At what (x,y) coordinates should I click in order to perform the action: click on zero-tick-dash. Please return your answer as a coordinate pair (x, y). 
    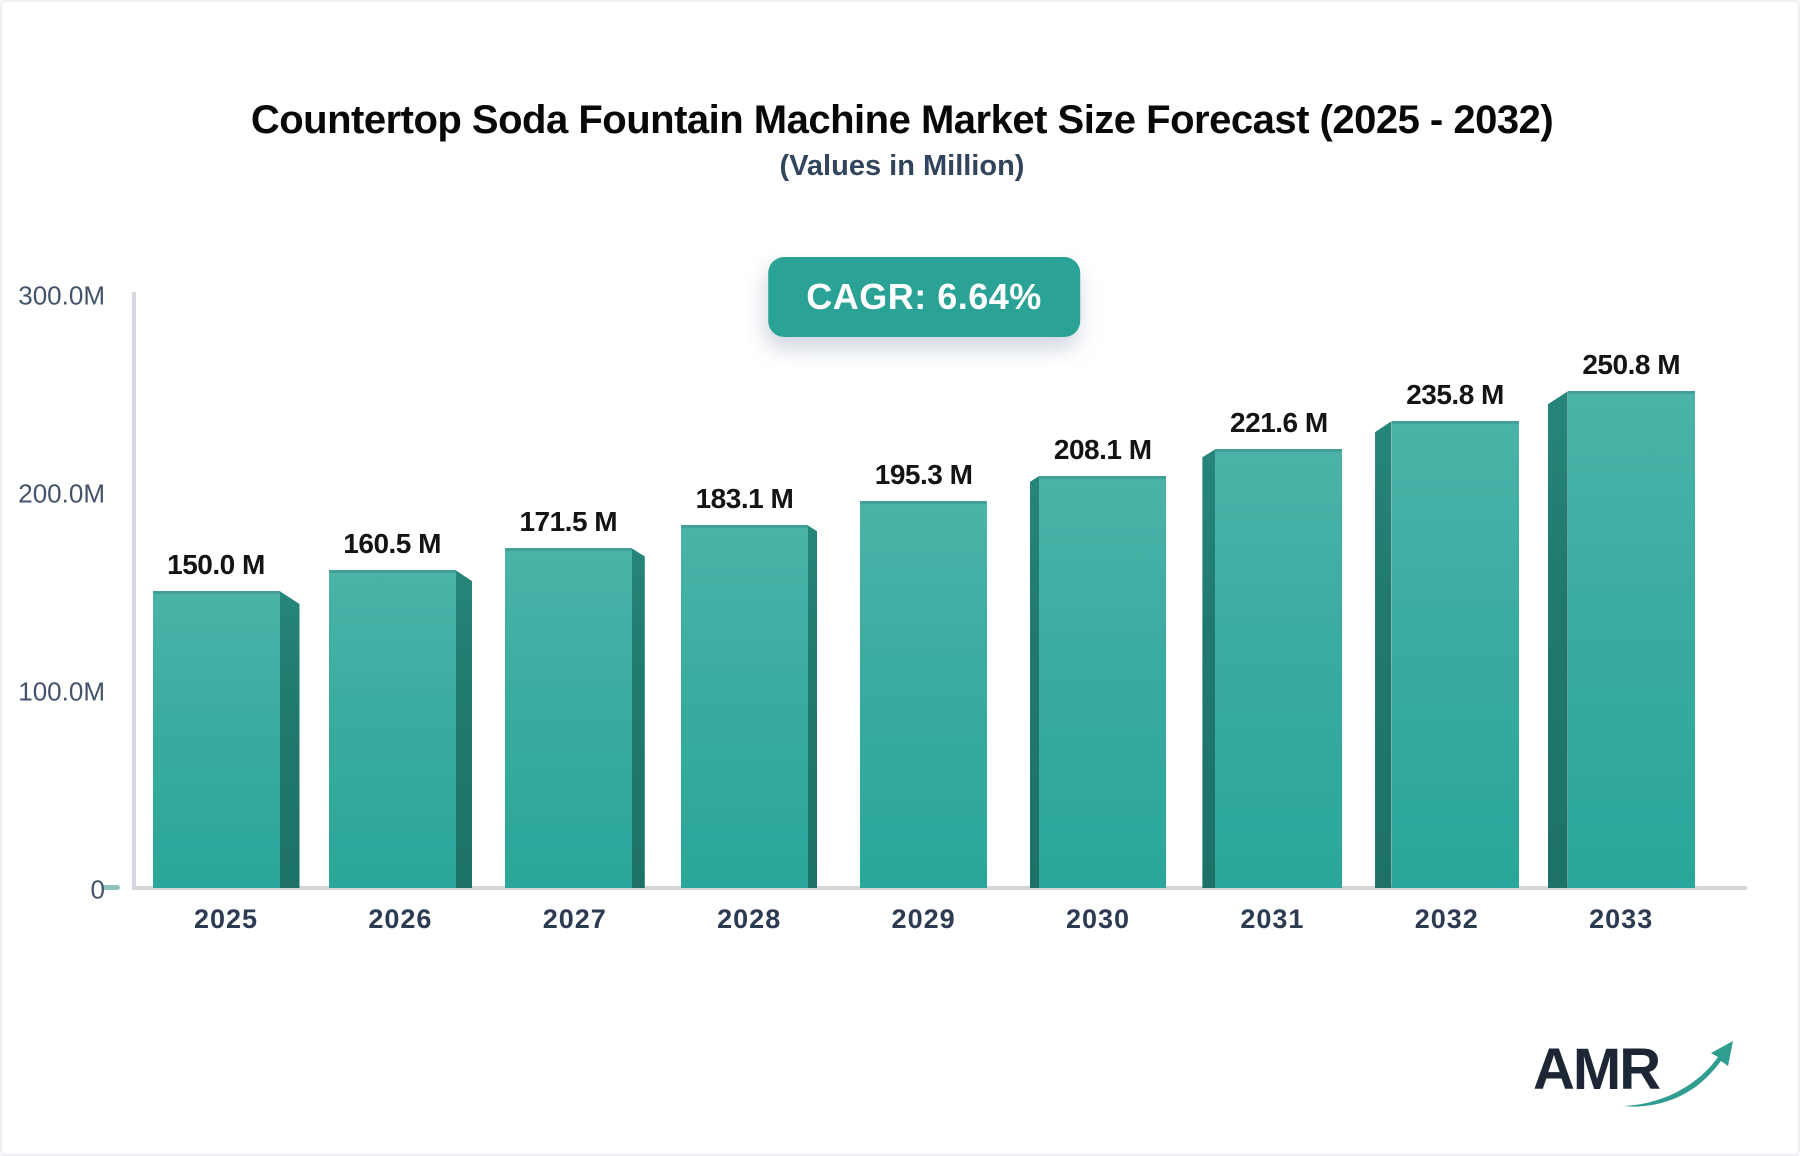
    Looking at the image, I should click on (111, 887).